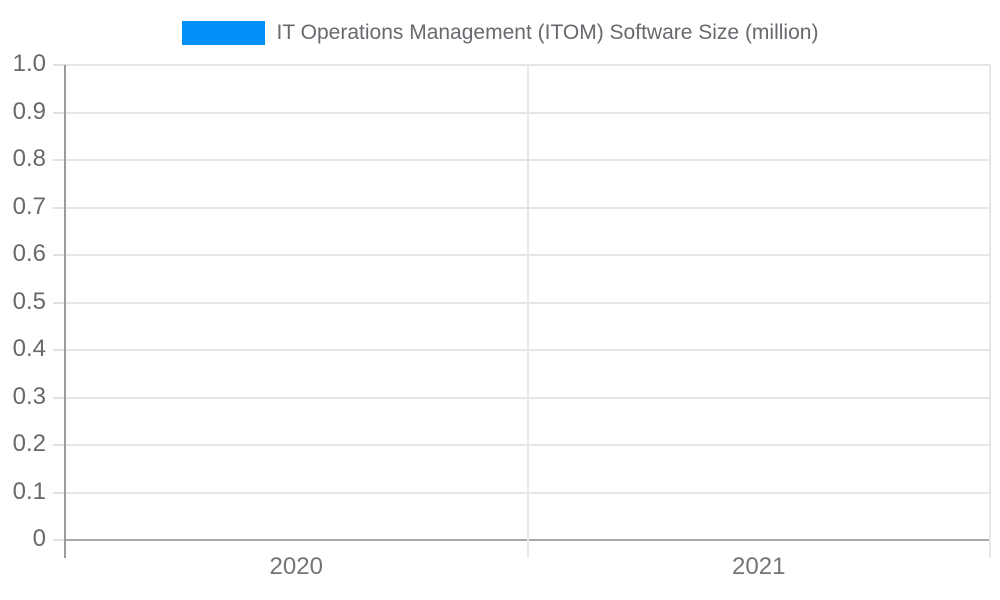 Image resolution: width=1000 pixels, height=600 pixels. I want to click on x-axis-label: 2020, so click(296, 566).